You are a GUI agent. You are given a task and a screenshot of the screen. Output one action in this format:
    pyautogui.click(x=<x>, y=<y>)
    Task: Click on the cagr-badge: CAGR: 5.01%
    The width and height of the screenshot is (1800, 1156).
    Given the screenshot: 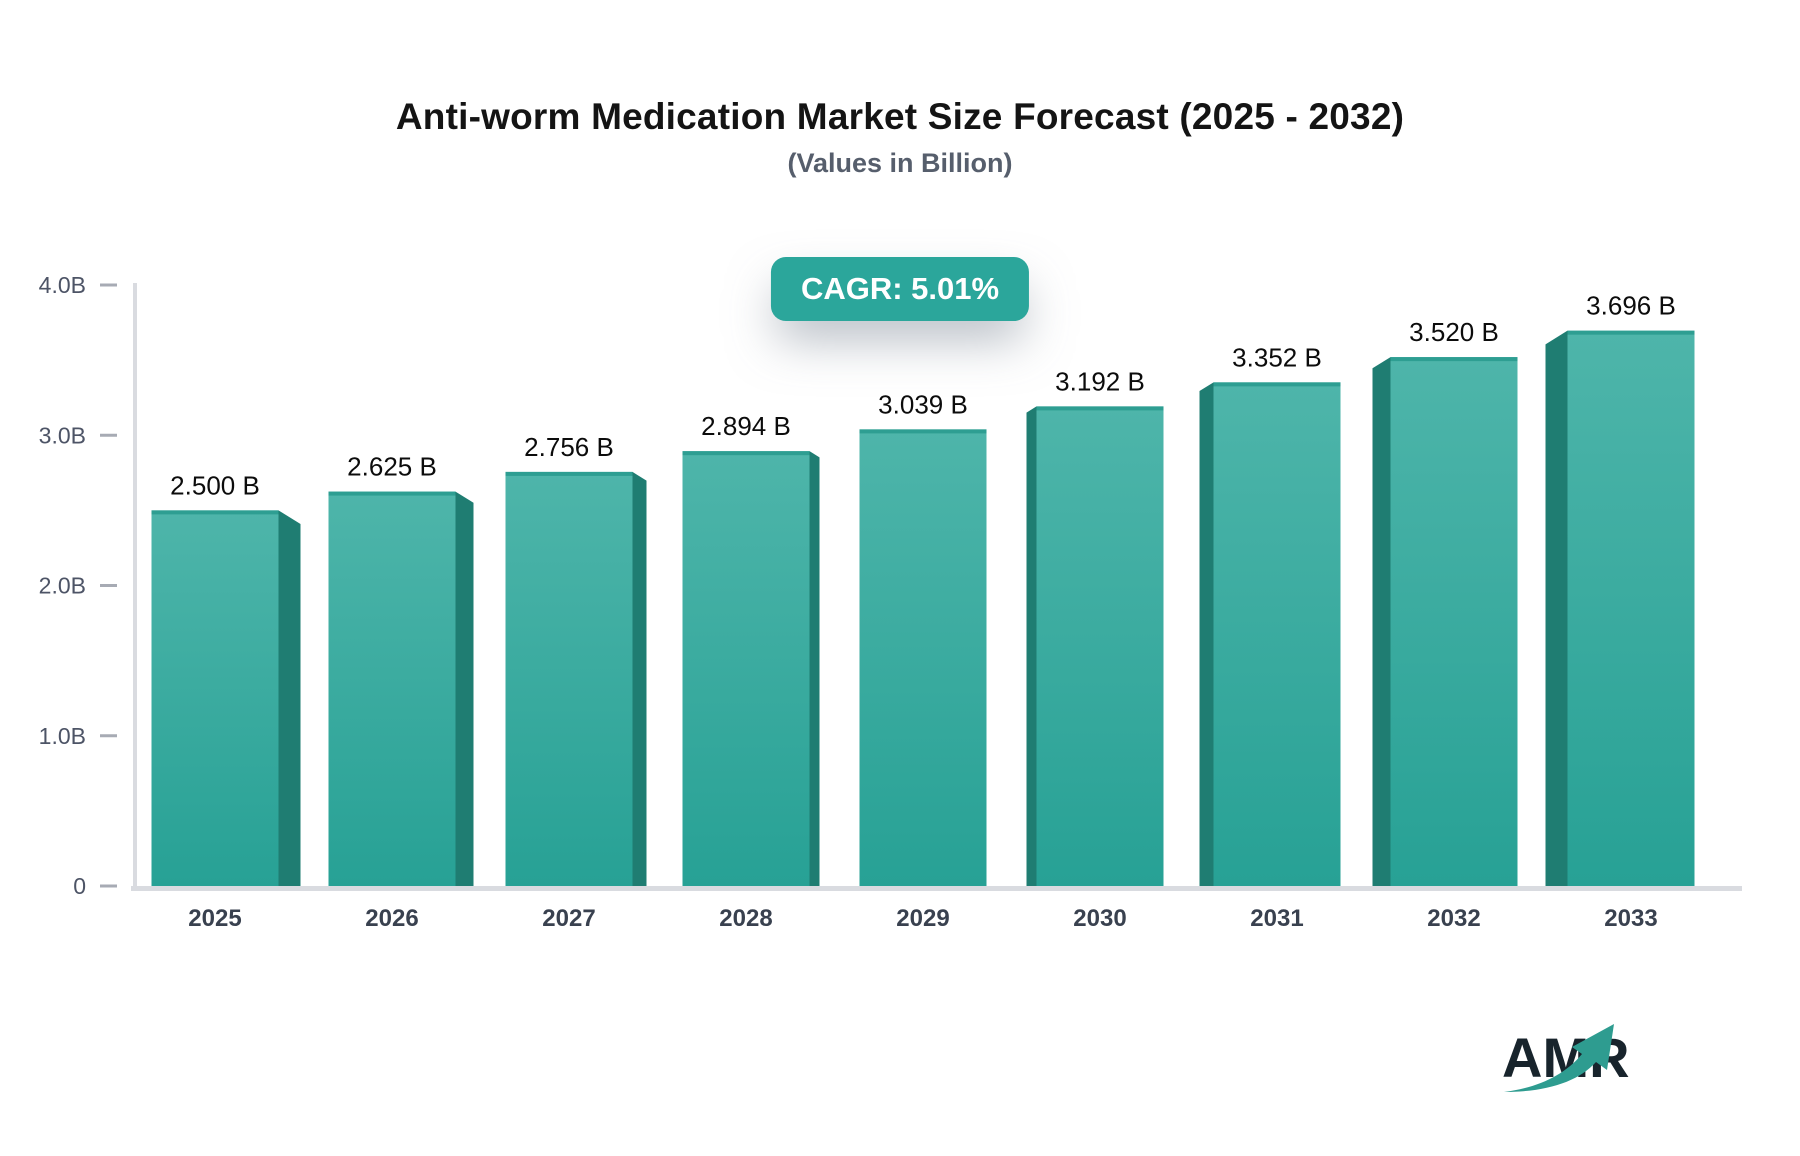 What is the action you would take?
    pyautogui.click(x=900, y=289)
    